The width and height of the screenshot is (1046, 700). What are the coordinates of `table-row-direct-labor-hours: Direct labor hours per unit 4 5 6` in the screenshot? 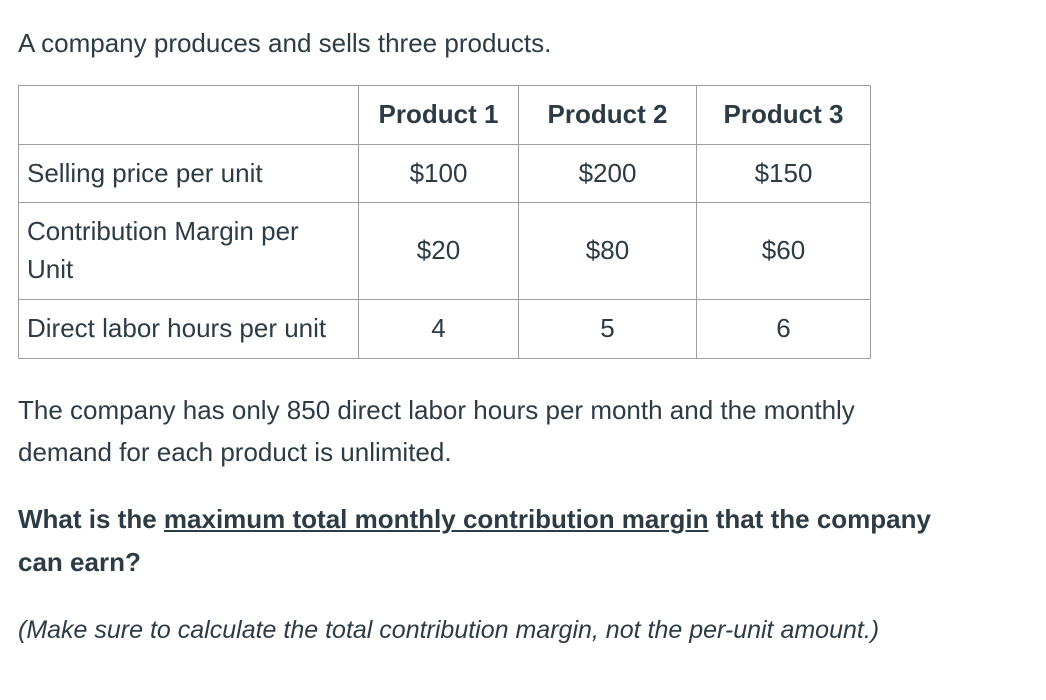 It's located at (444, 328).